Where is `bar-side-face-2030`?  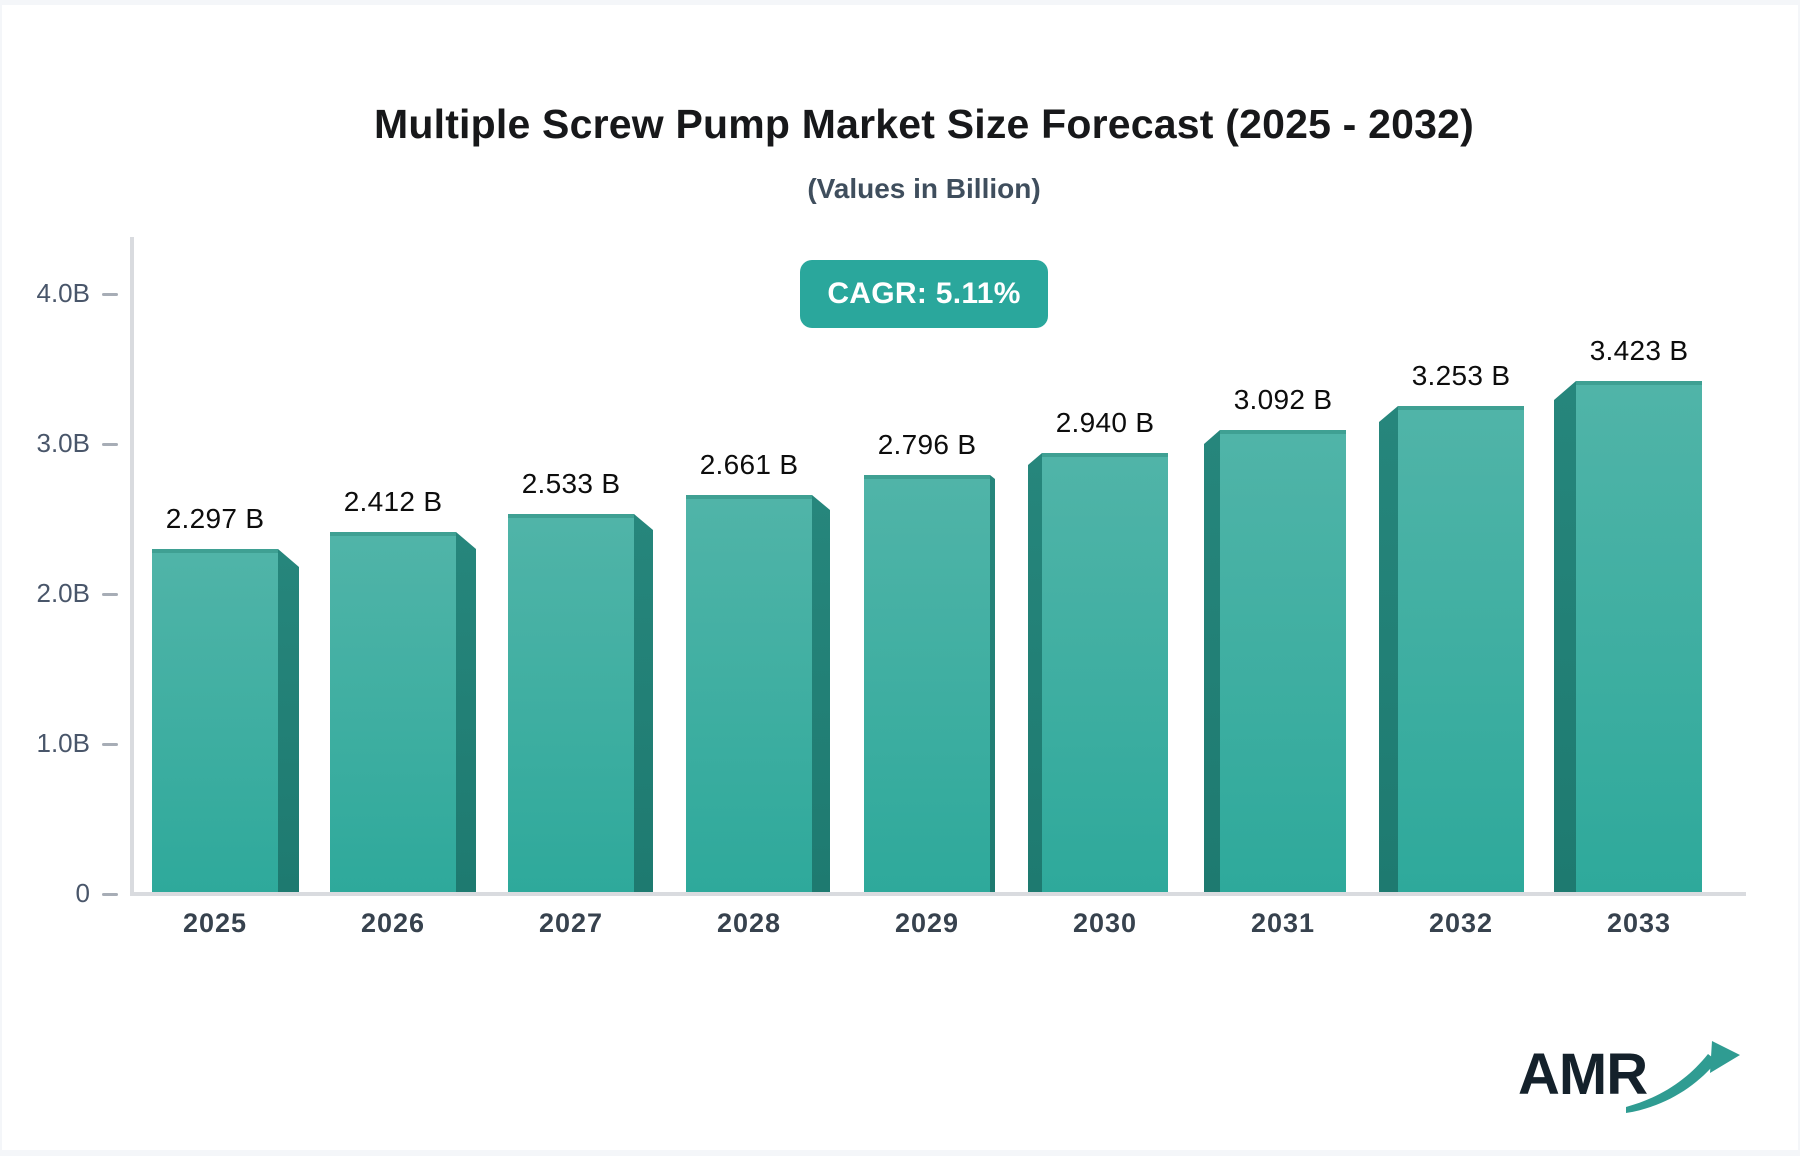
bar-side-face-2030 is located at coordinates (1035, 673).